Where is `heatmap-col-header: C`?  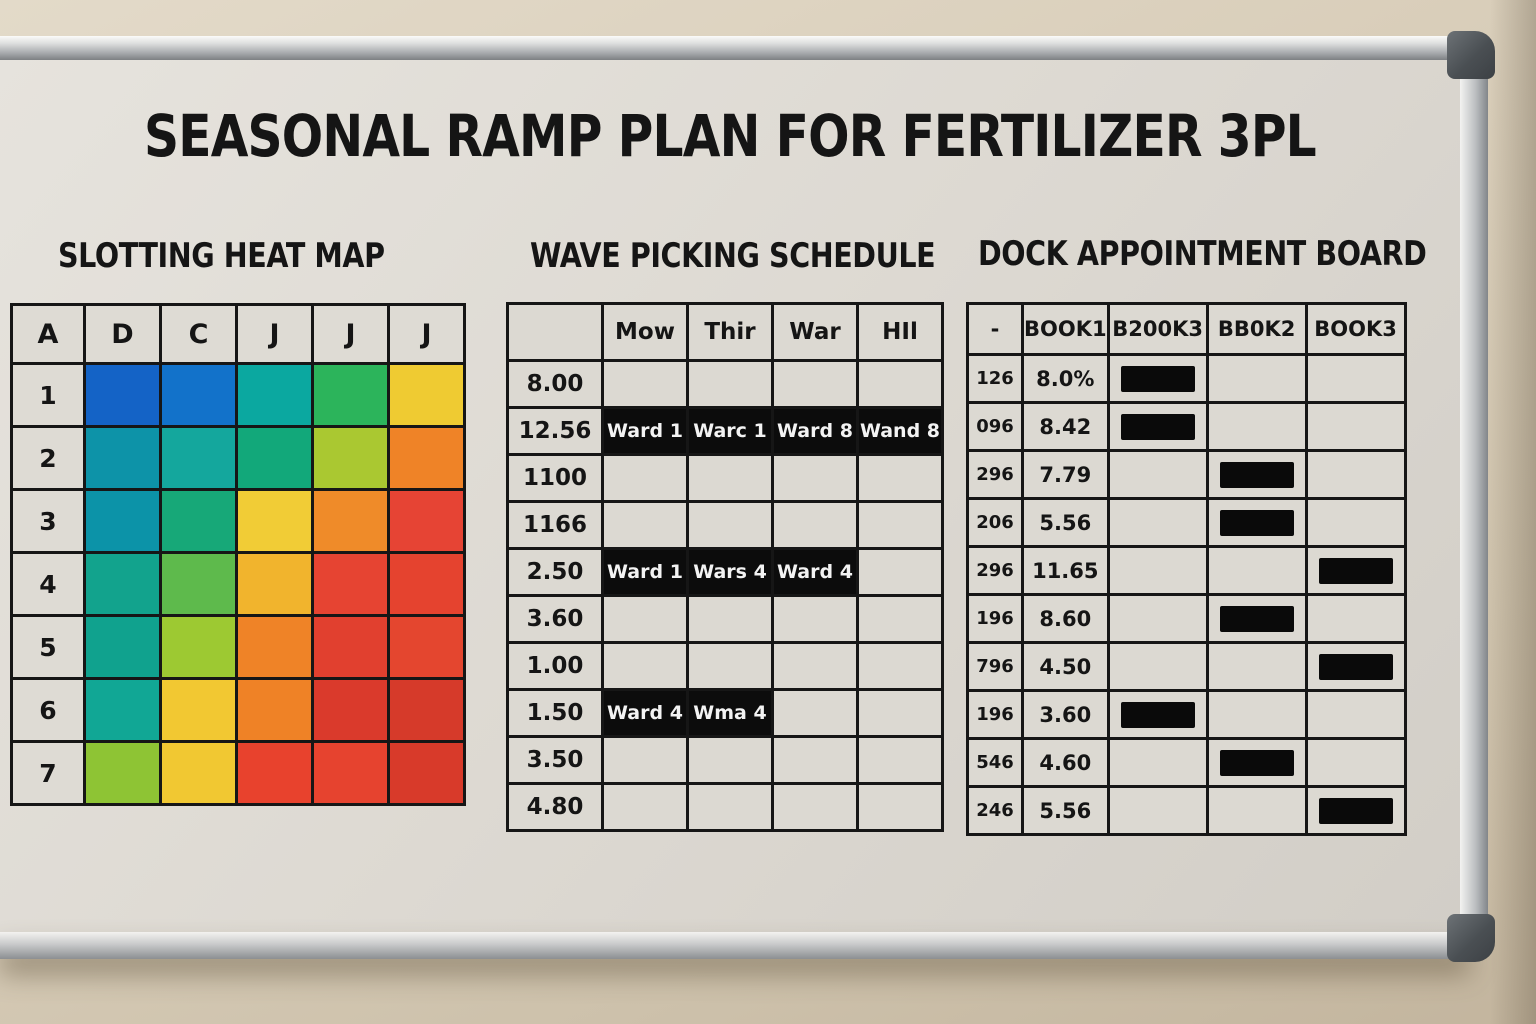 heatmap-col-header: C is located at coordinates (198, 334).